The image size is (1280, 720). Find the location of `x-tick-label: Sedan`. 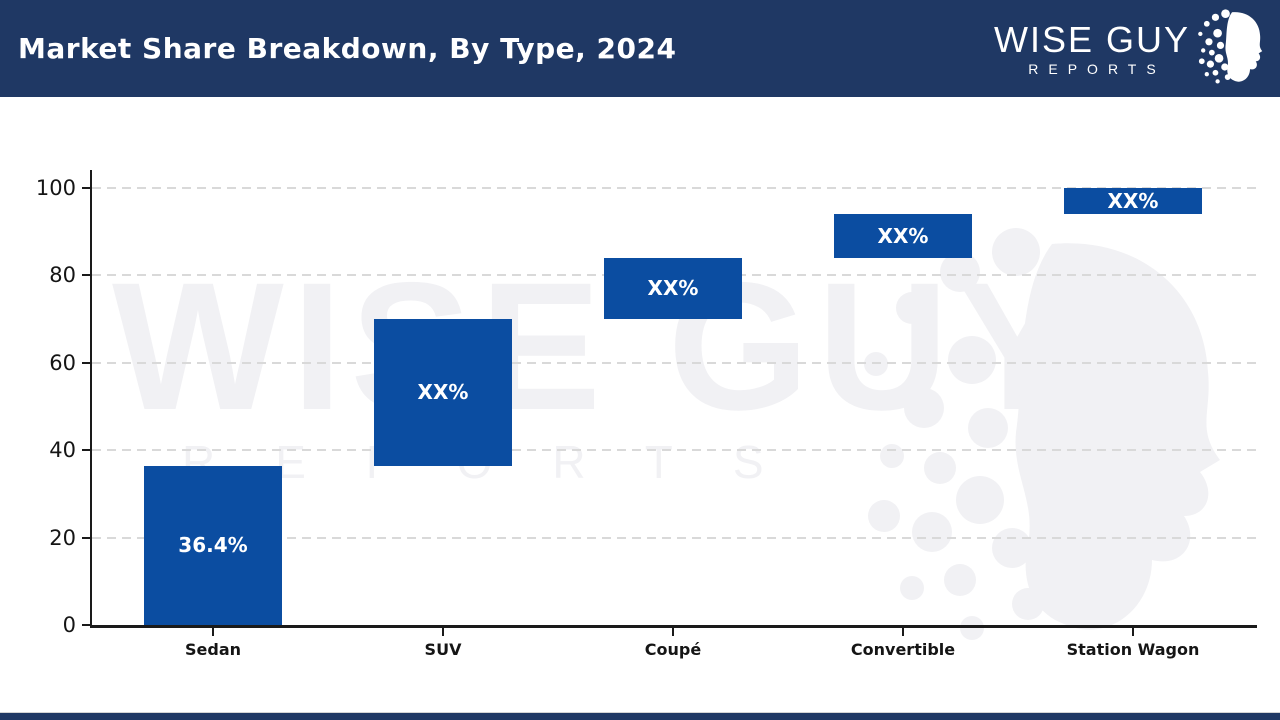

x-tick-label: Sedan is located at coordinates (212, 649).